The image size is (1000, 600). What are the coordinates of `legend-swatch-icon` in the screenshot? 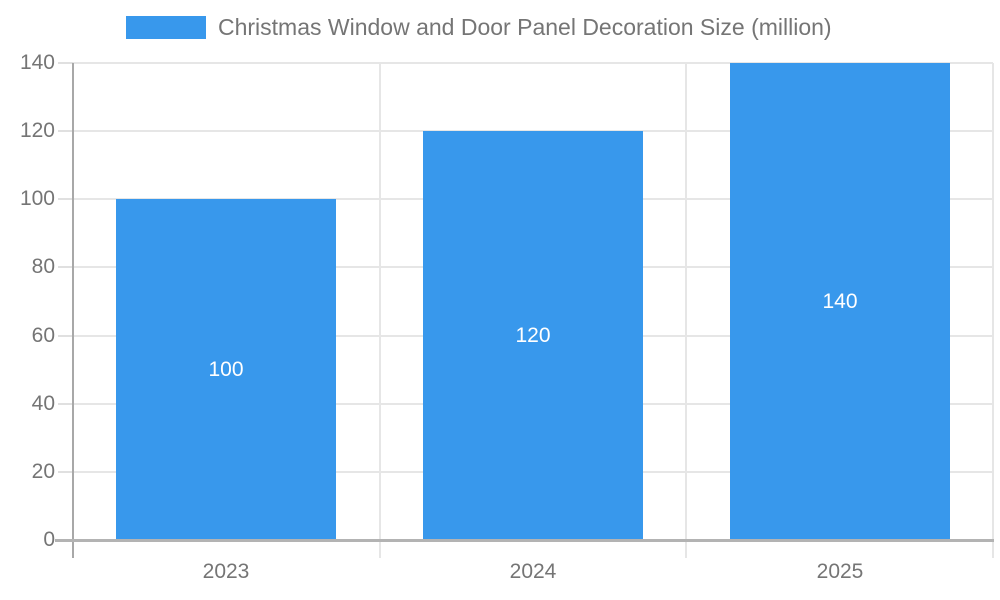 It's located at (166, 27).